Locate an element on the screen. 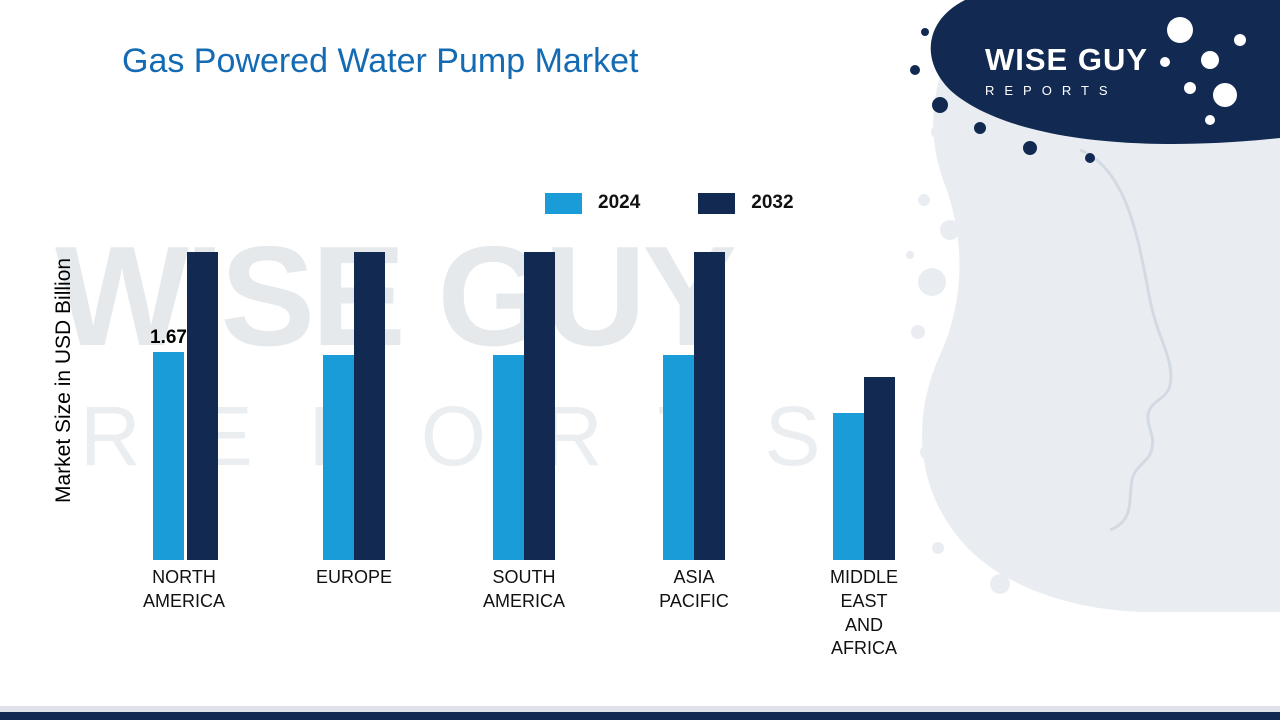 This screenshot has width=1280, height=720. bar-column: 1.67 is located at coordinates (168, 443).